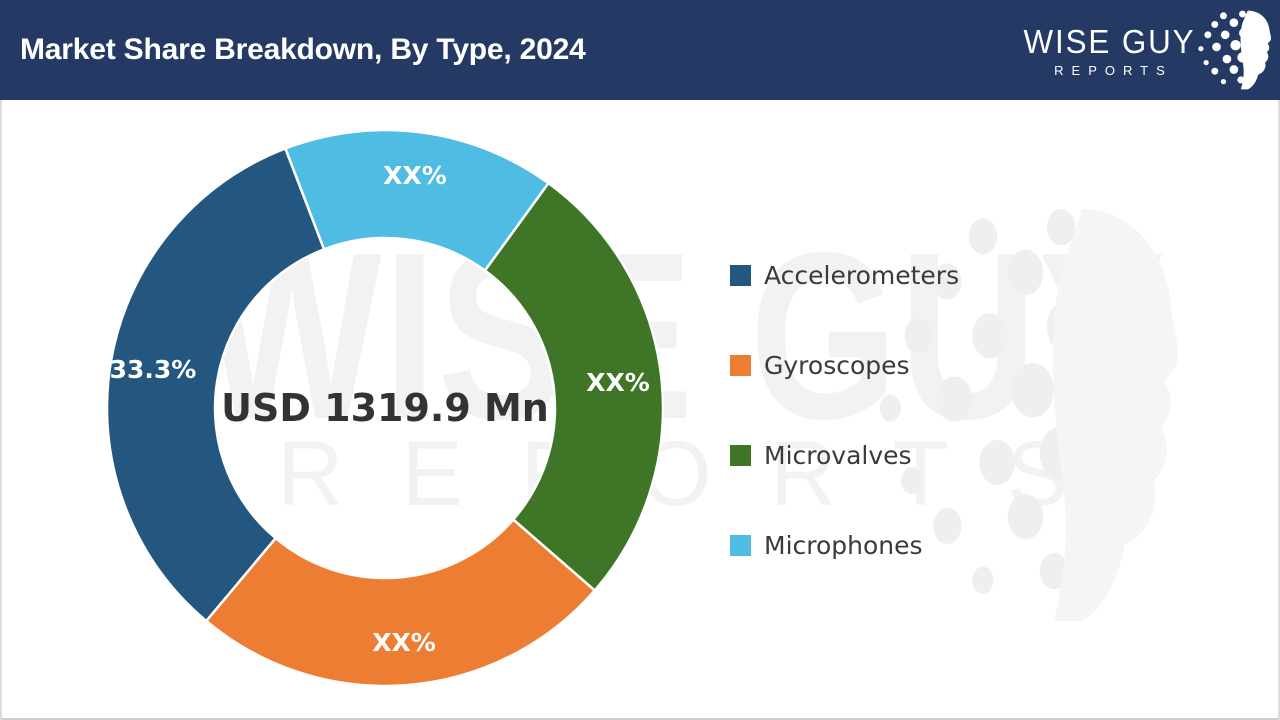  I want to click on legend-swatch-microvalves, so click(740, 455).